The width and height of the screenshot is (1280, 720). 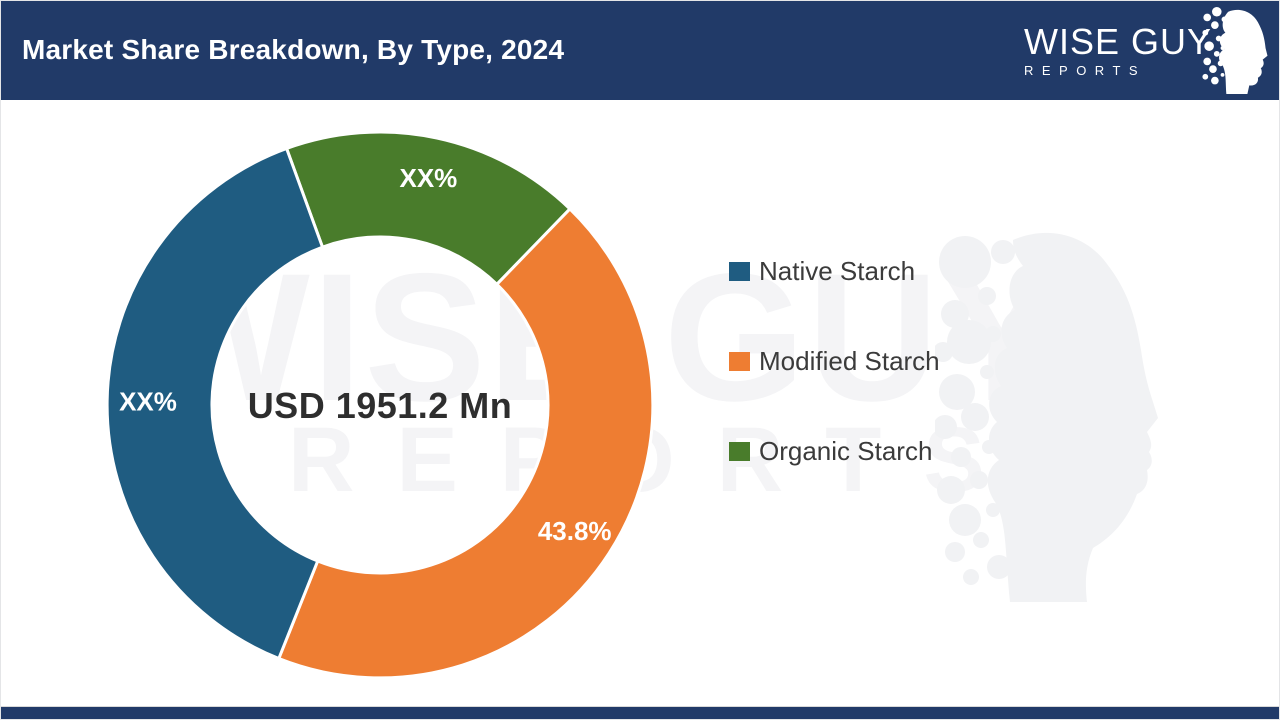 What do you see at coordinates (1117, 41) in the screenshot?
I see `logo-wordmark: WISE GUY` at bounding box center [1117, 41].